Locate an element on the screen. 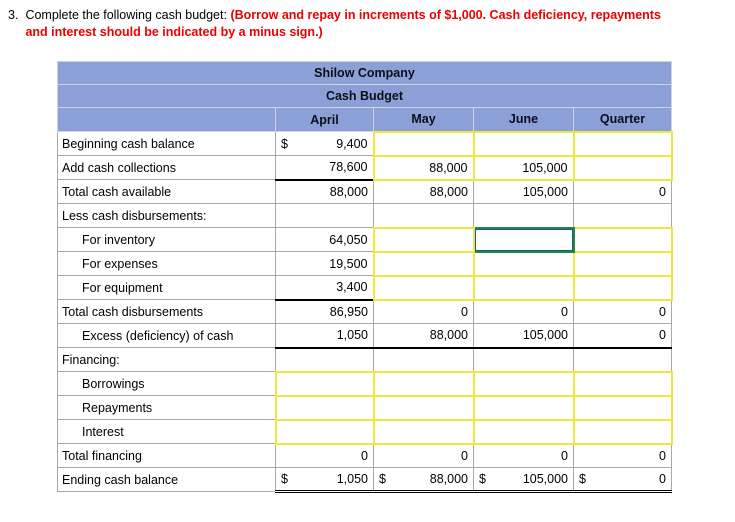  april-cell-less-cash-disbursements is located at coordinates (324, 215).